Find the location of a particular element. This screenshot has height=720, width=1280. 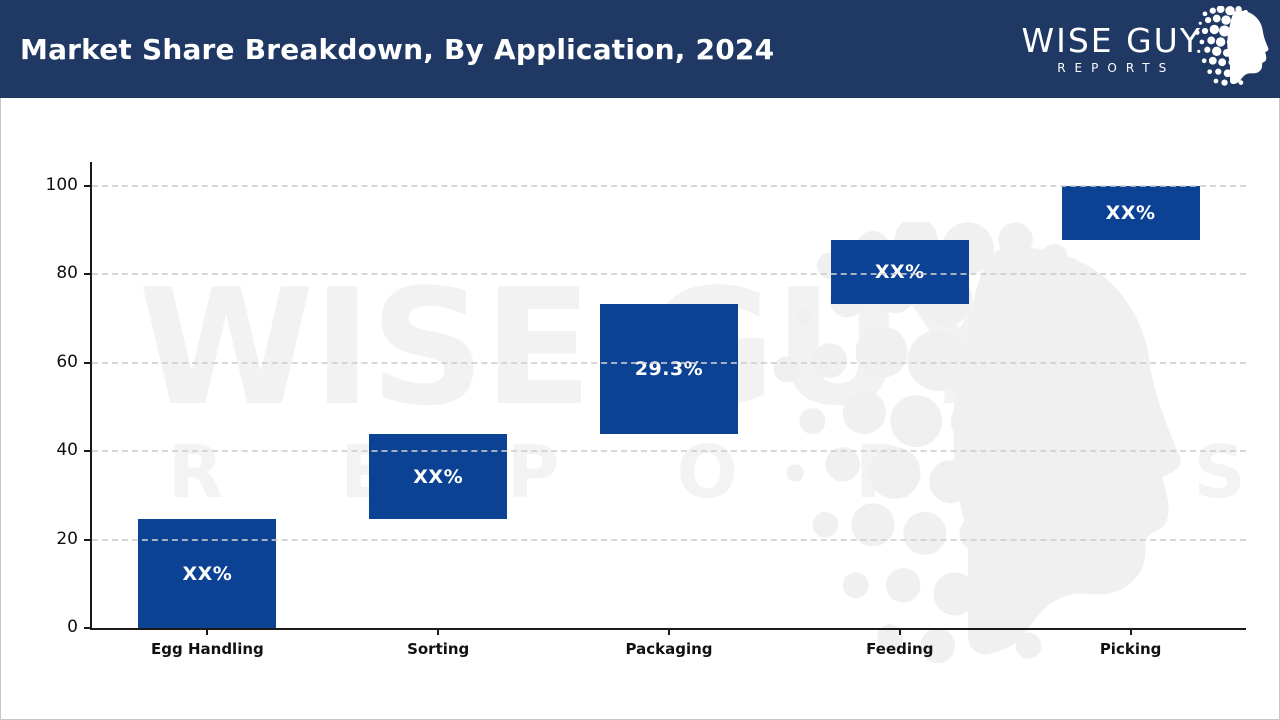

y-tick-label: 20 is located at coordinates (67, 538).